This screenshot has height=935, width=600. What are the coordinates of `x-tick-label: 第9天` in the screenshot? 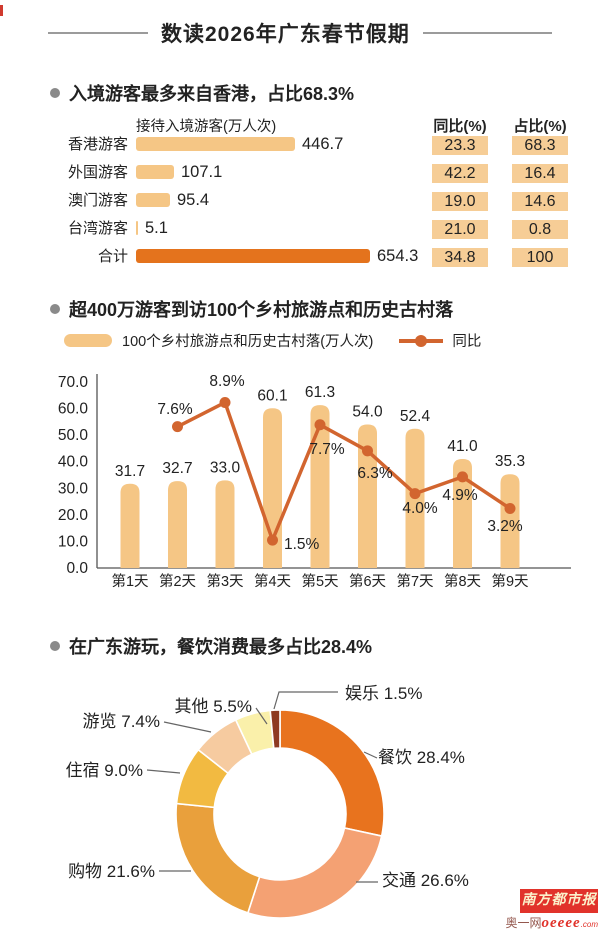 It's located at (509, 581).